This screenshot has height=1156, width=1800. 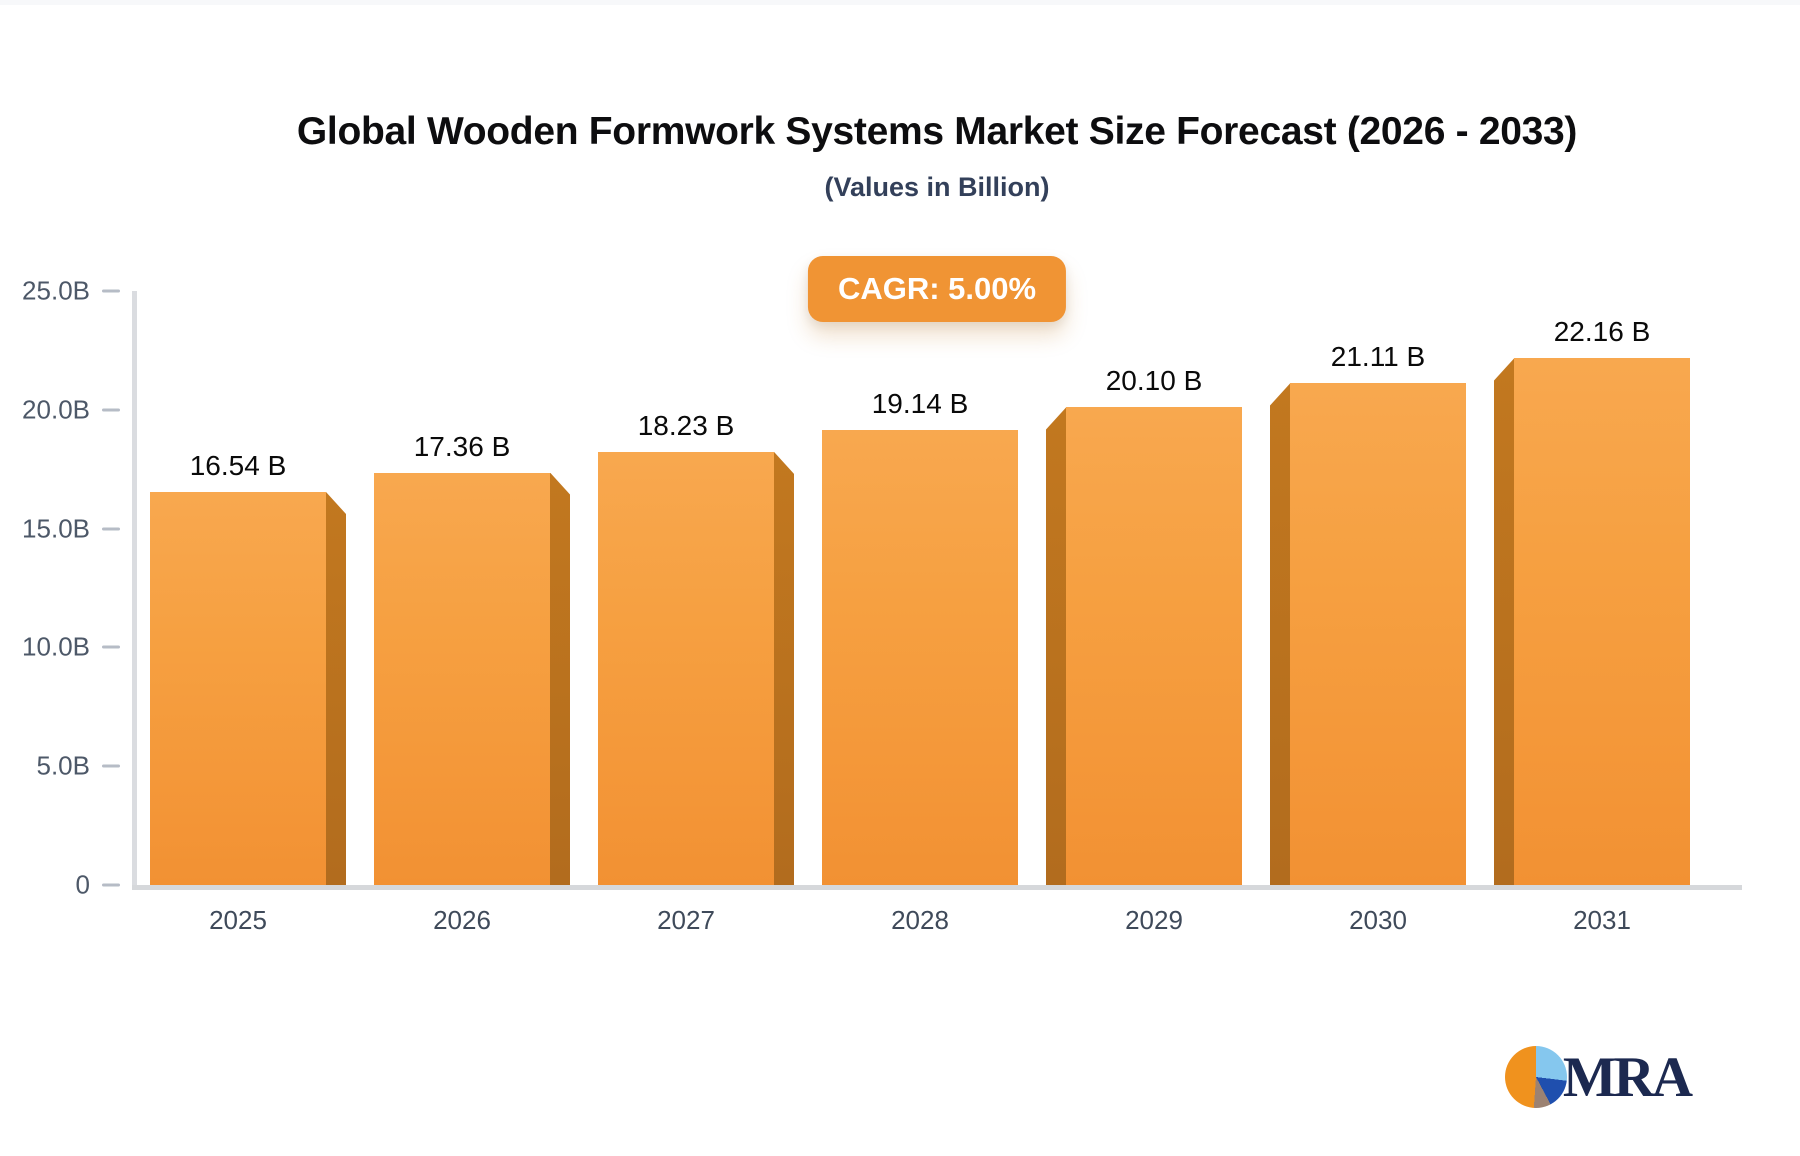 I want to click on bar-group: 20.10 B 2029, so click(x=1144, y=650).